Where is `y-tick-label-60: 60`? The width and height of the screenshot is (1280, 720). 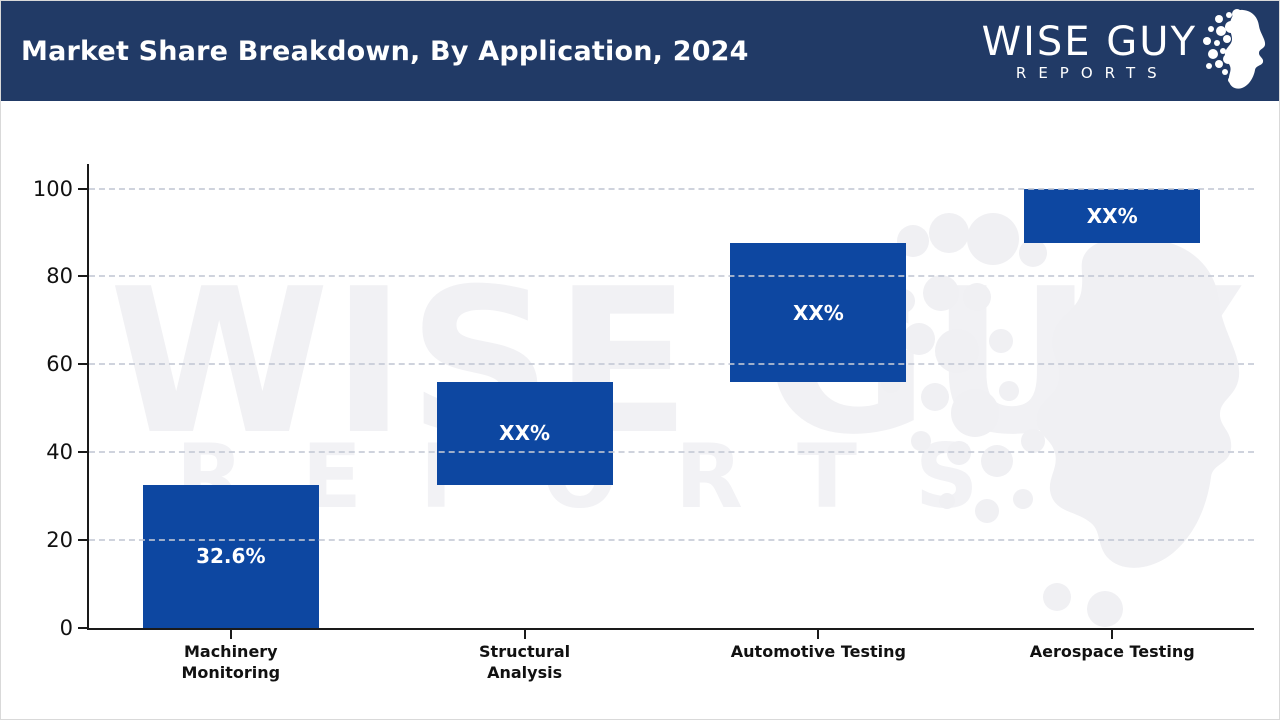 y-tick-label-60: 60 is located at coordinates (59, 364).